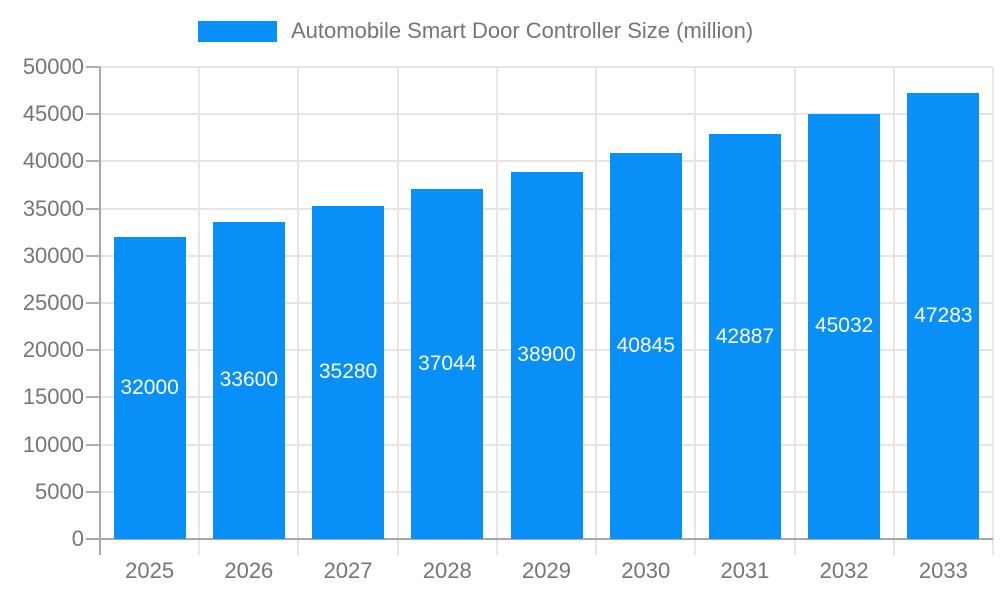 Image resolution: width=1000 pixels, height=600 pixels. I want to click on bar-value-label: 38900, so click(546, 355).